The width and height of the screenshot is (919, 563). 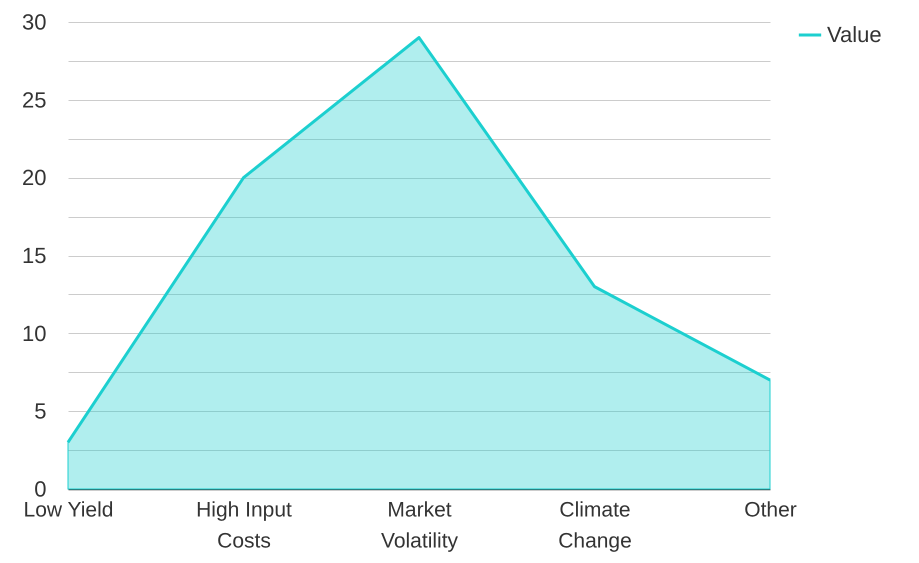 I want to click on x-tick-label: Climate Change, so click(x=595, y=525).